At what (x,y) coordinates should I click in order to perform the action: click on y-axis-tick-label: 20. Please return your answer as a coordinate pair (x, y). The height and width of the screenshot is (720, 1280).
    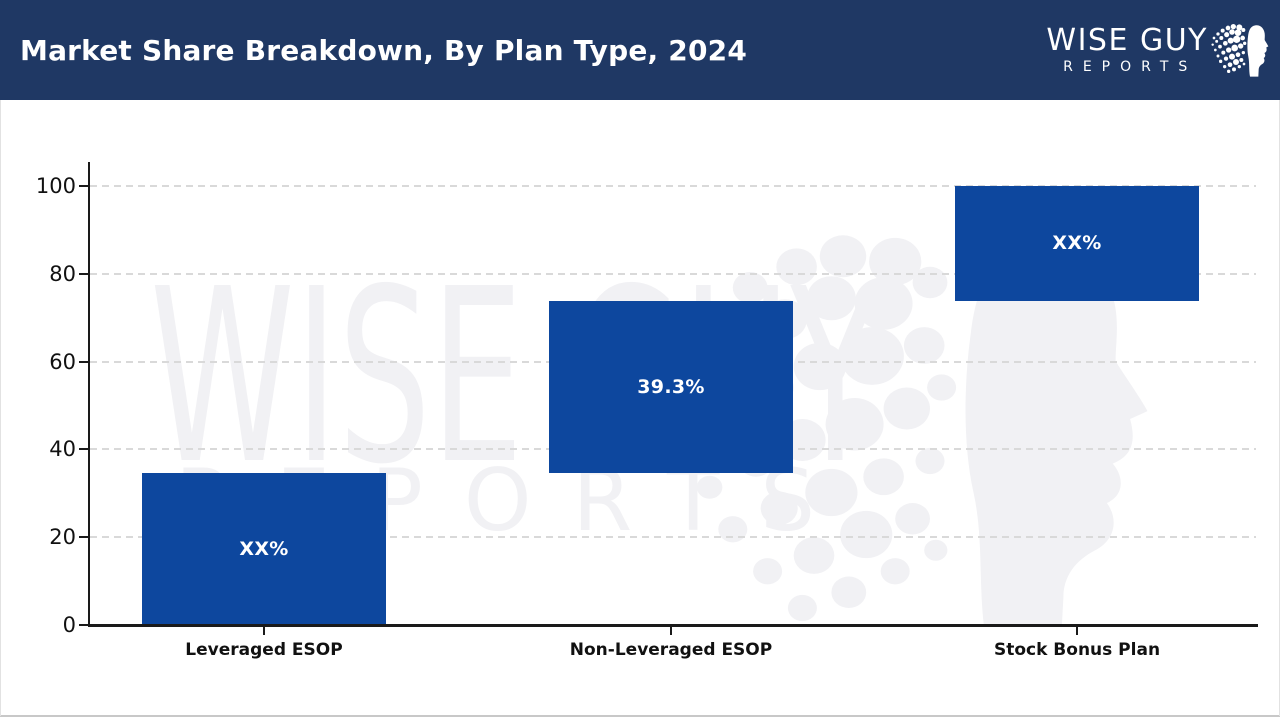
    Looking at the image, I should click on (62, 537).